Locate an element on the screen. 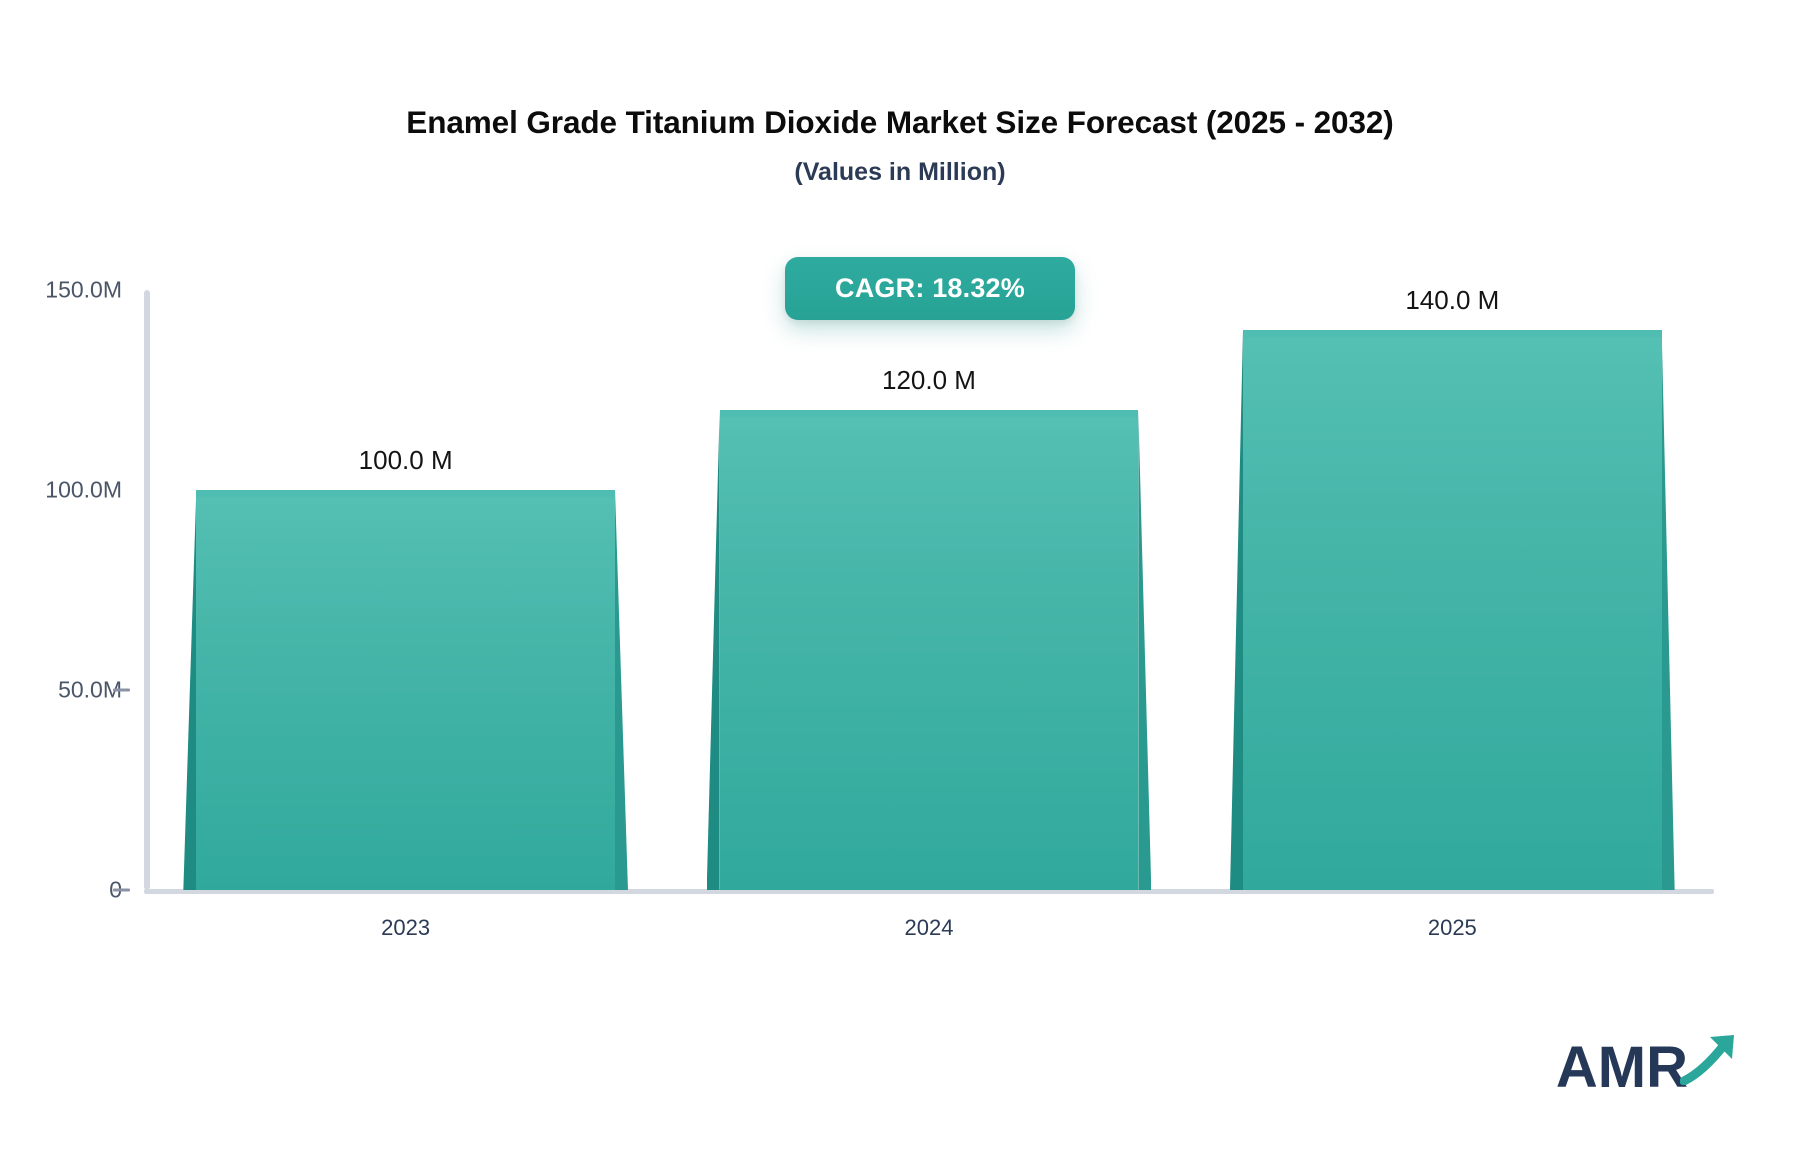  amr-wordmark: AMR is located at coordinates (1621, 1067).